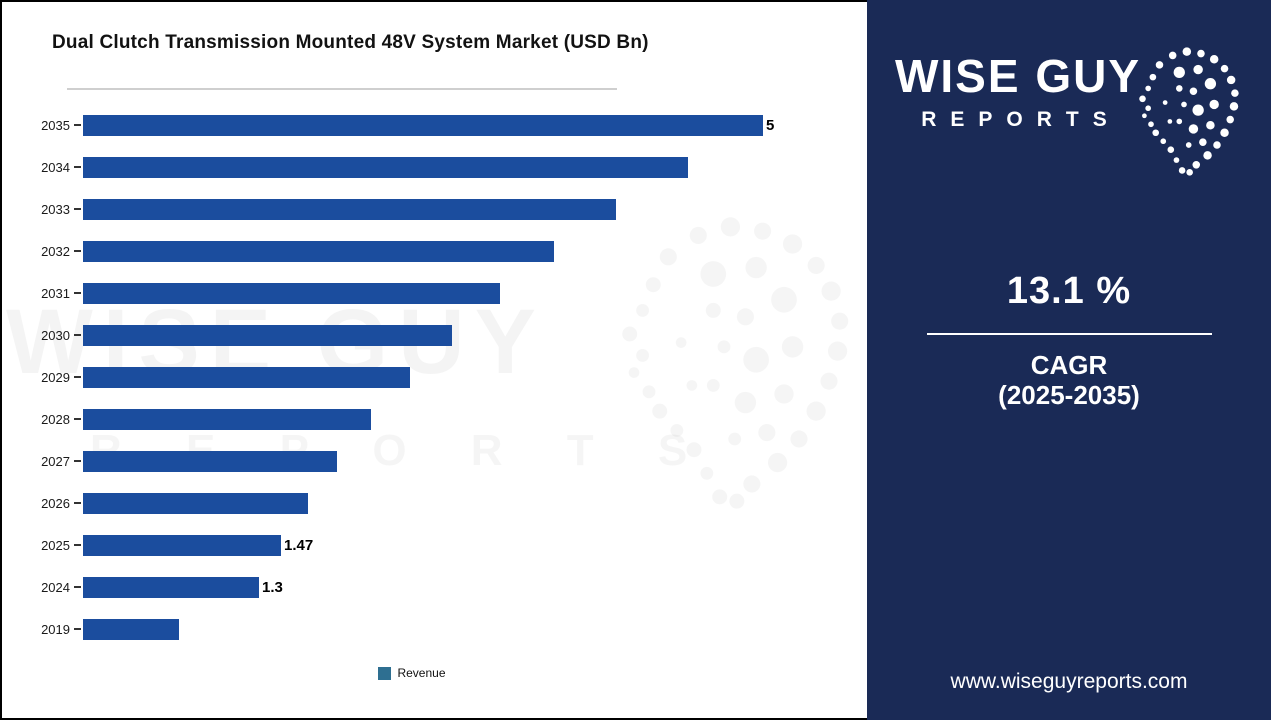  What do you see at coordinates (299, 545) in the screenshot?
I see `bar-value-label: 1.47` at bounding box center [299, 545].